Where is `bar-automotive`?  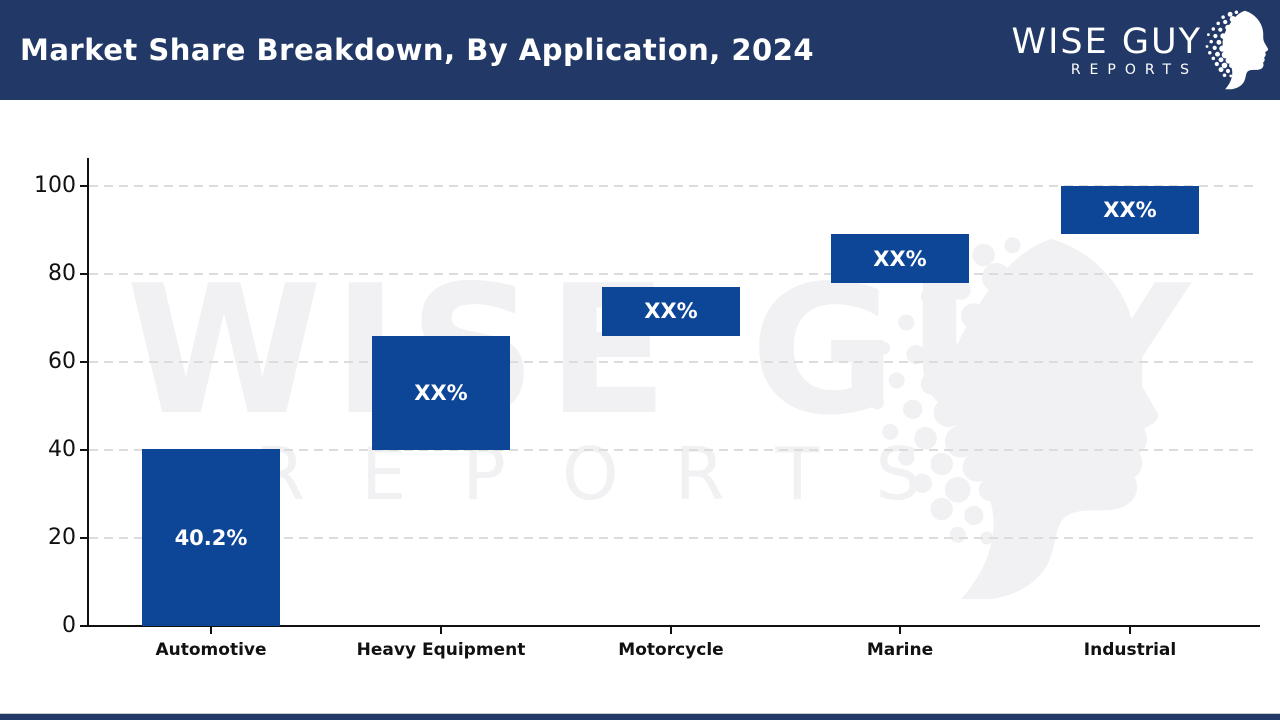
bar-automotive is located at coordinates (211, 537).